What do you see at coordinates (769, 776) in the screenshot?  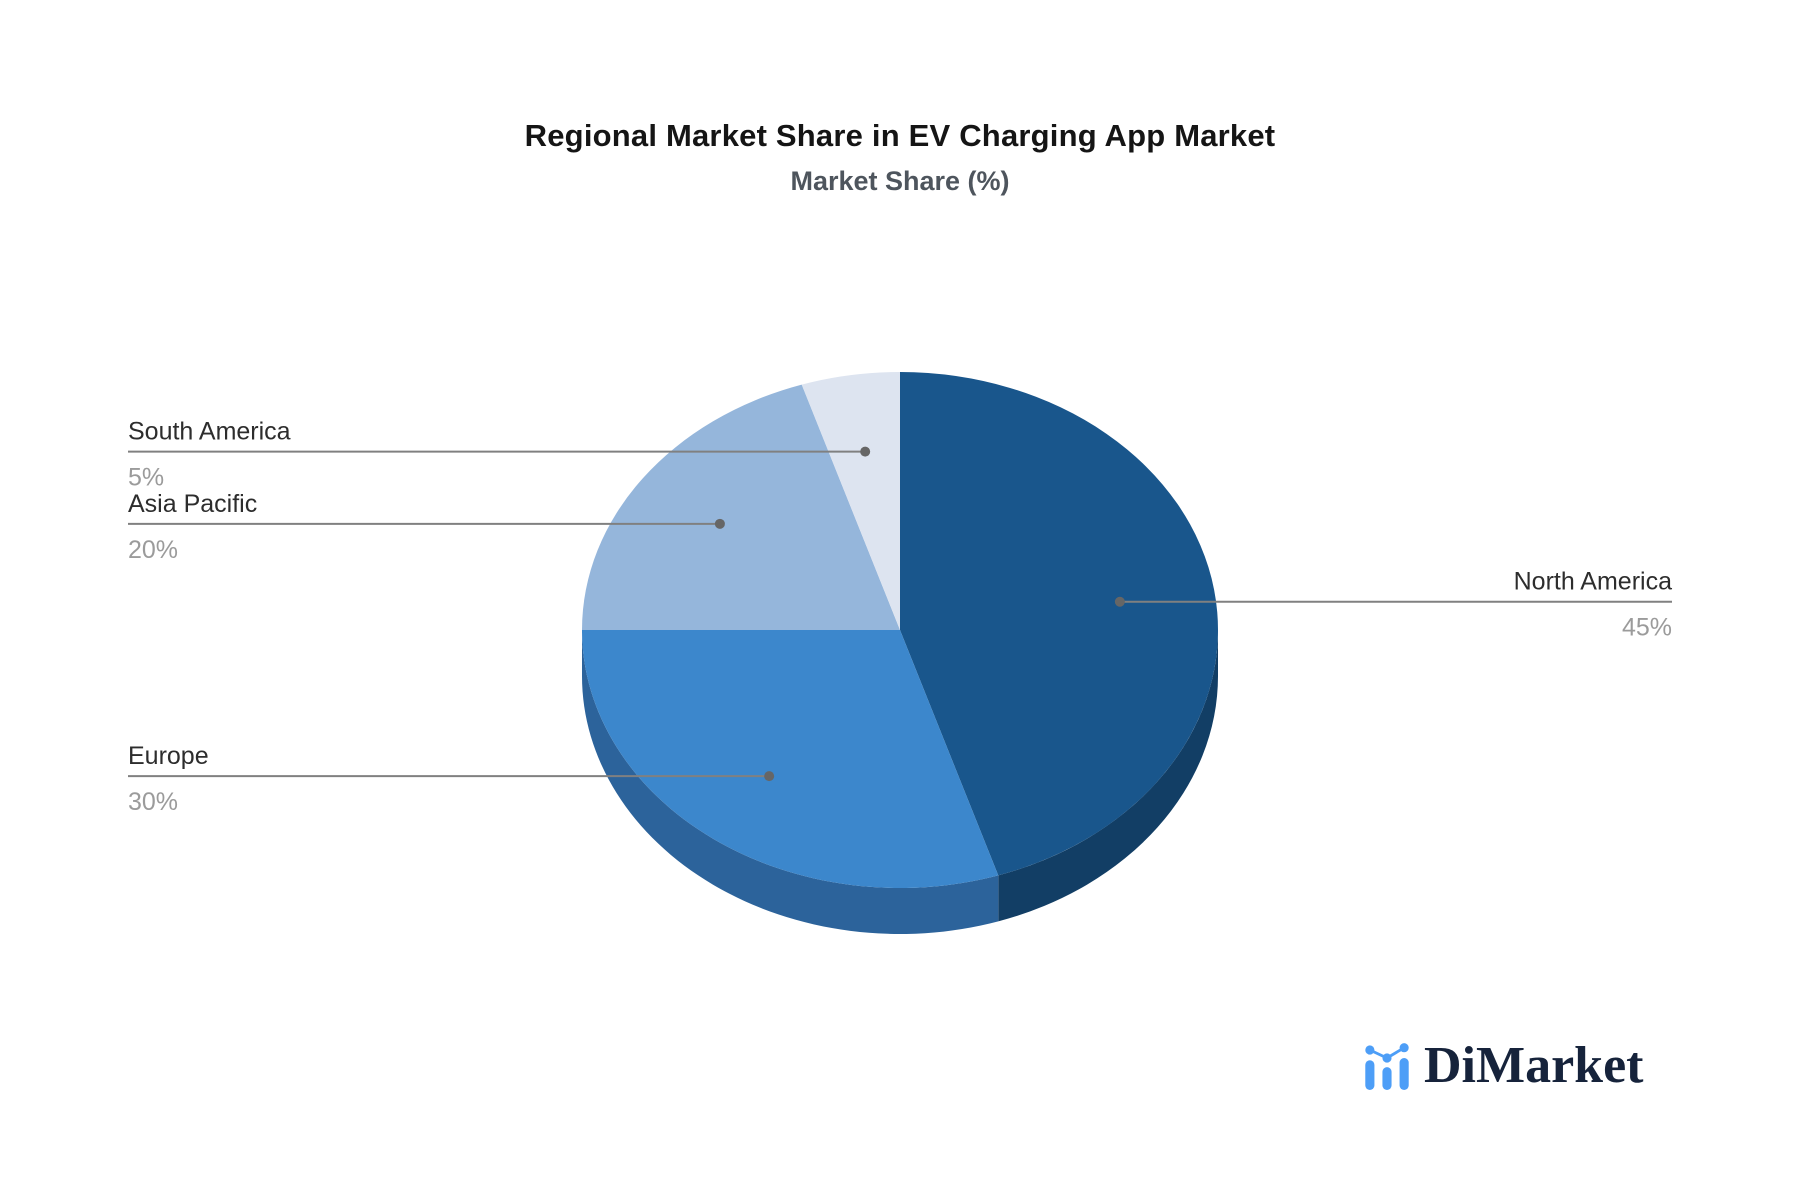 I see `leader-dot-europe` at bounding box center [769, 776].